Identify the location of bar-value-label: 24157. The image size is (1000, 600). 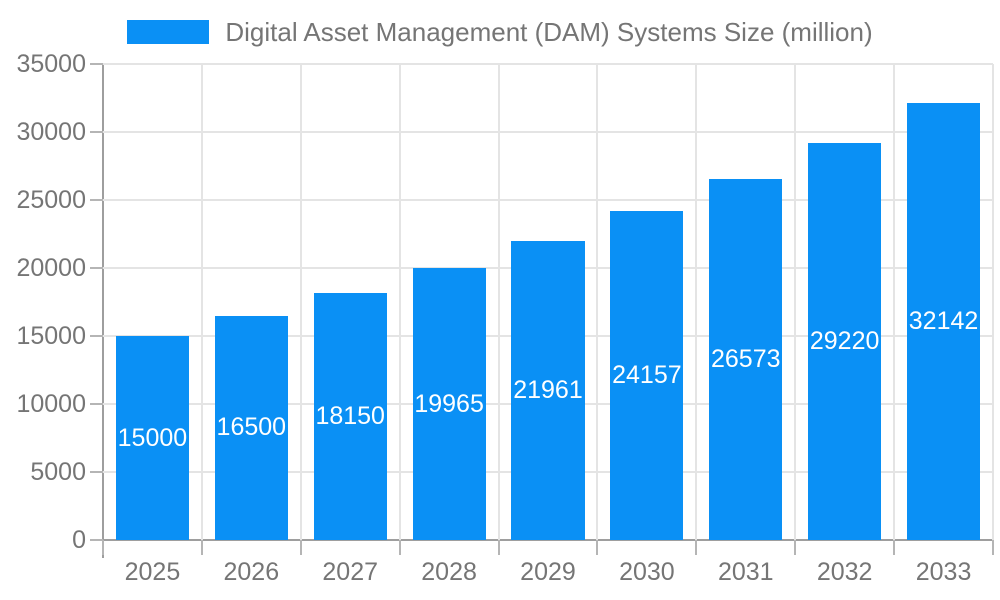
(647, 375).